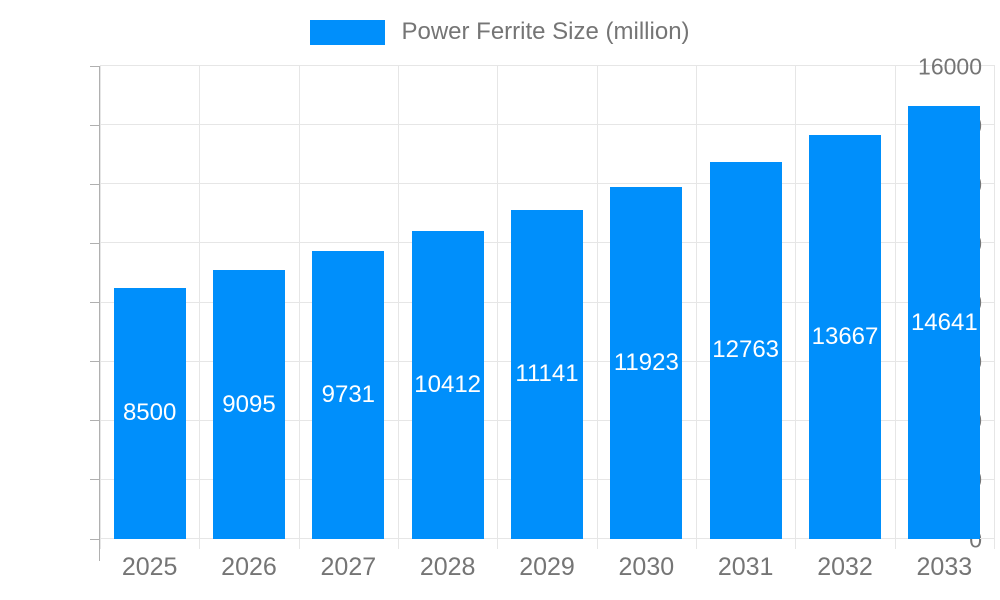  What do you see at coordinates (249, 567) in the screenshot?
I see `x-axis-label: 2026` at bounding box center [249, 567].